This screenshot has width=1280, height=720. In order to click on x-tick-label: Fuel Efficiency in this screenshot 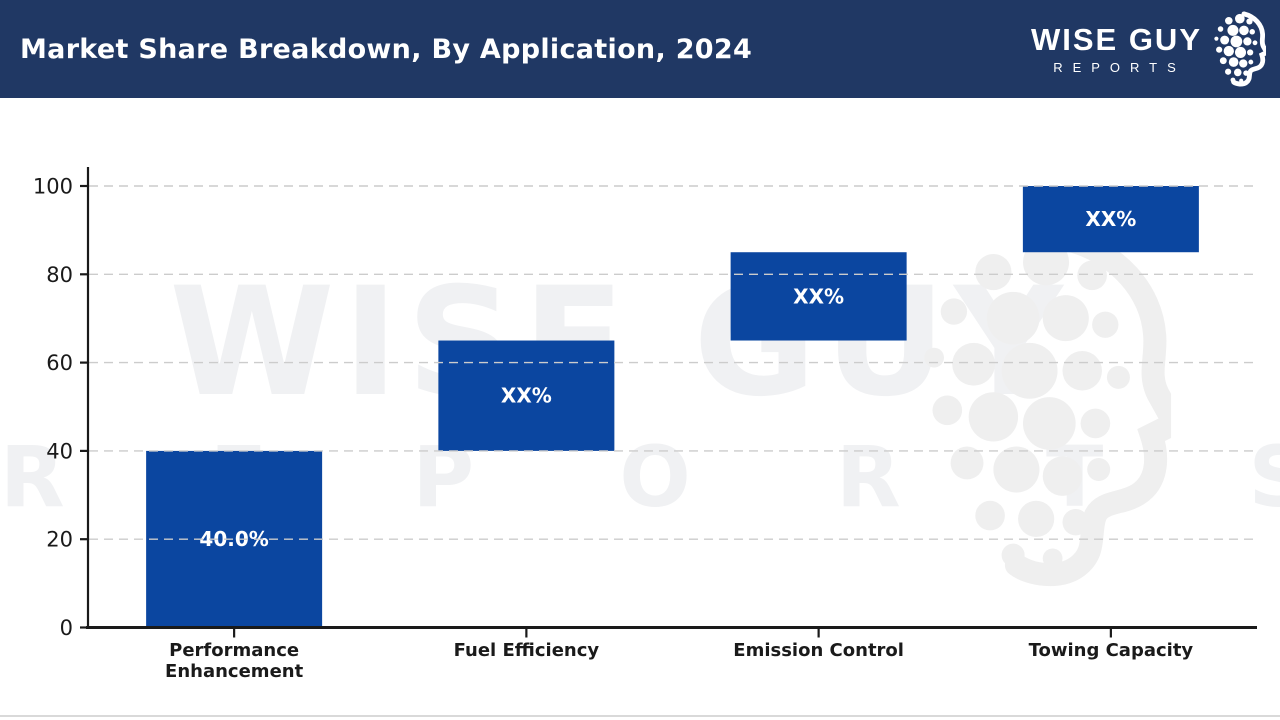, I will do `click(527, 650)`.